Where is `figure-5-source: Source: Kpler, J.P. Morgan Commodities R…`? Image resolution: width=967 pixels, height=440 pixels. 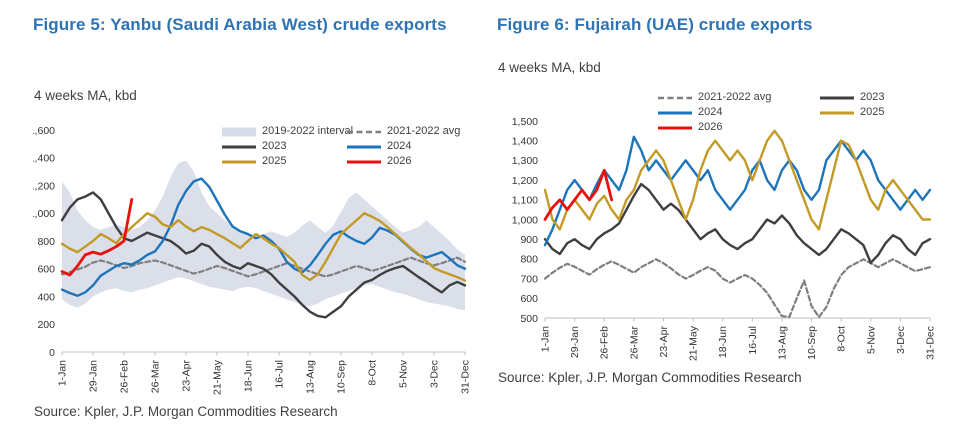
figure-5-source: Source: Kpler, J.P. Morgan Commodities R… is located at coordinates (186, 411).